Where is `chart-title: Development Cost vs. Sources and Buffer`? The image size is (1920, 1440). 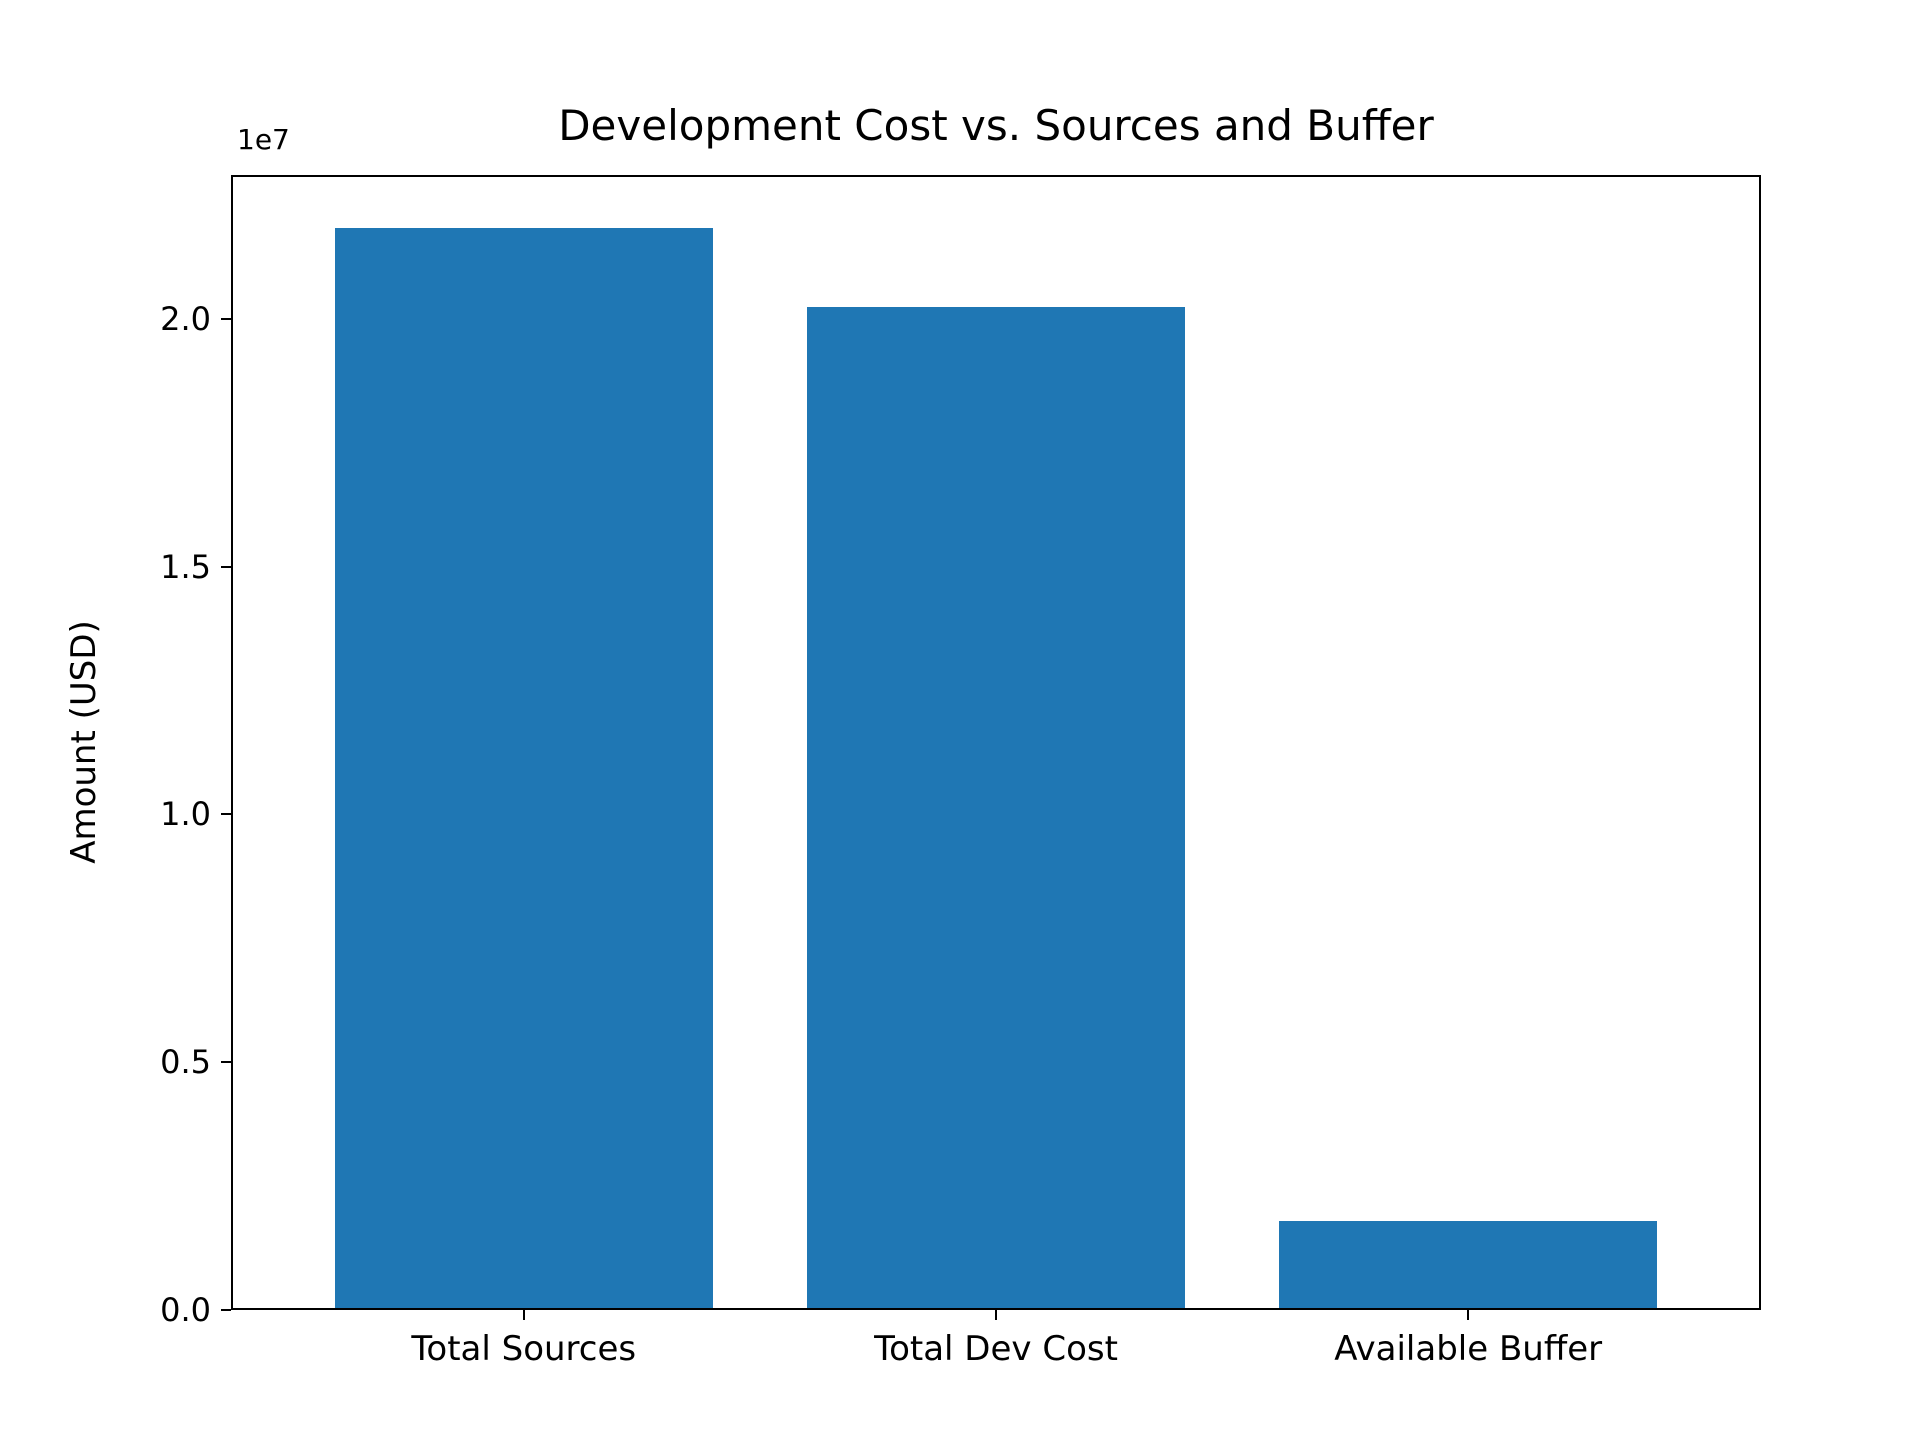 chart-title: Development Cost vs. Sources and Buffer is located at coordinates (996, 125).